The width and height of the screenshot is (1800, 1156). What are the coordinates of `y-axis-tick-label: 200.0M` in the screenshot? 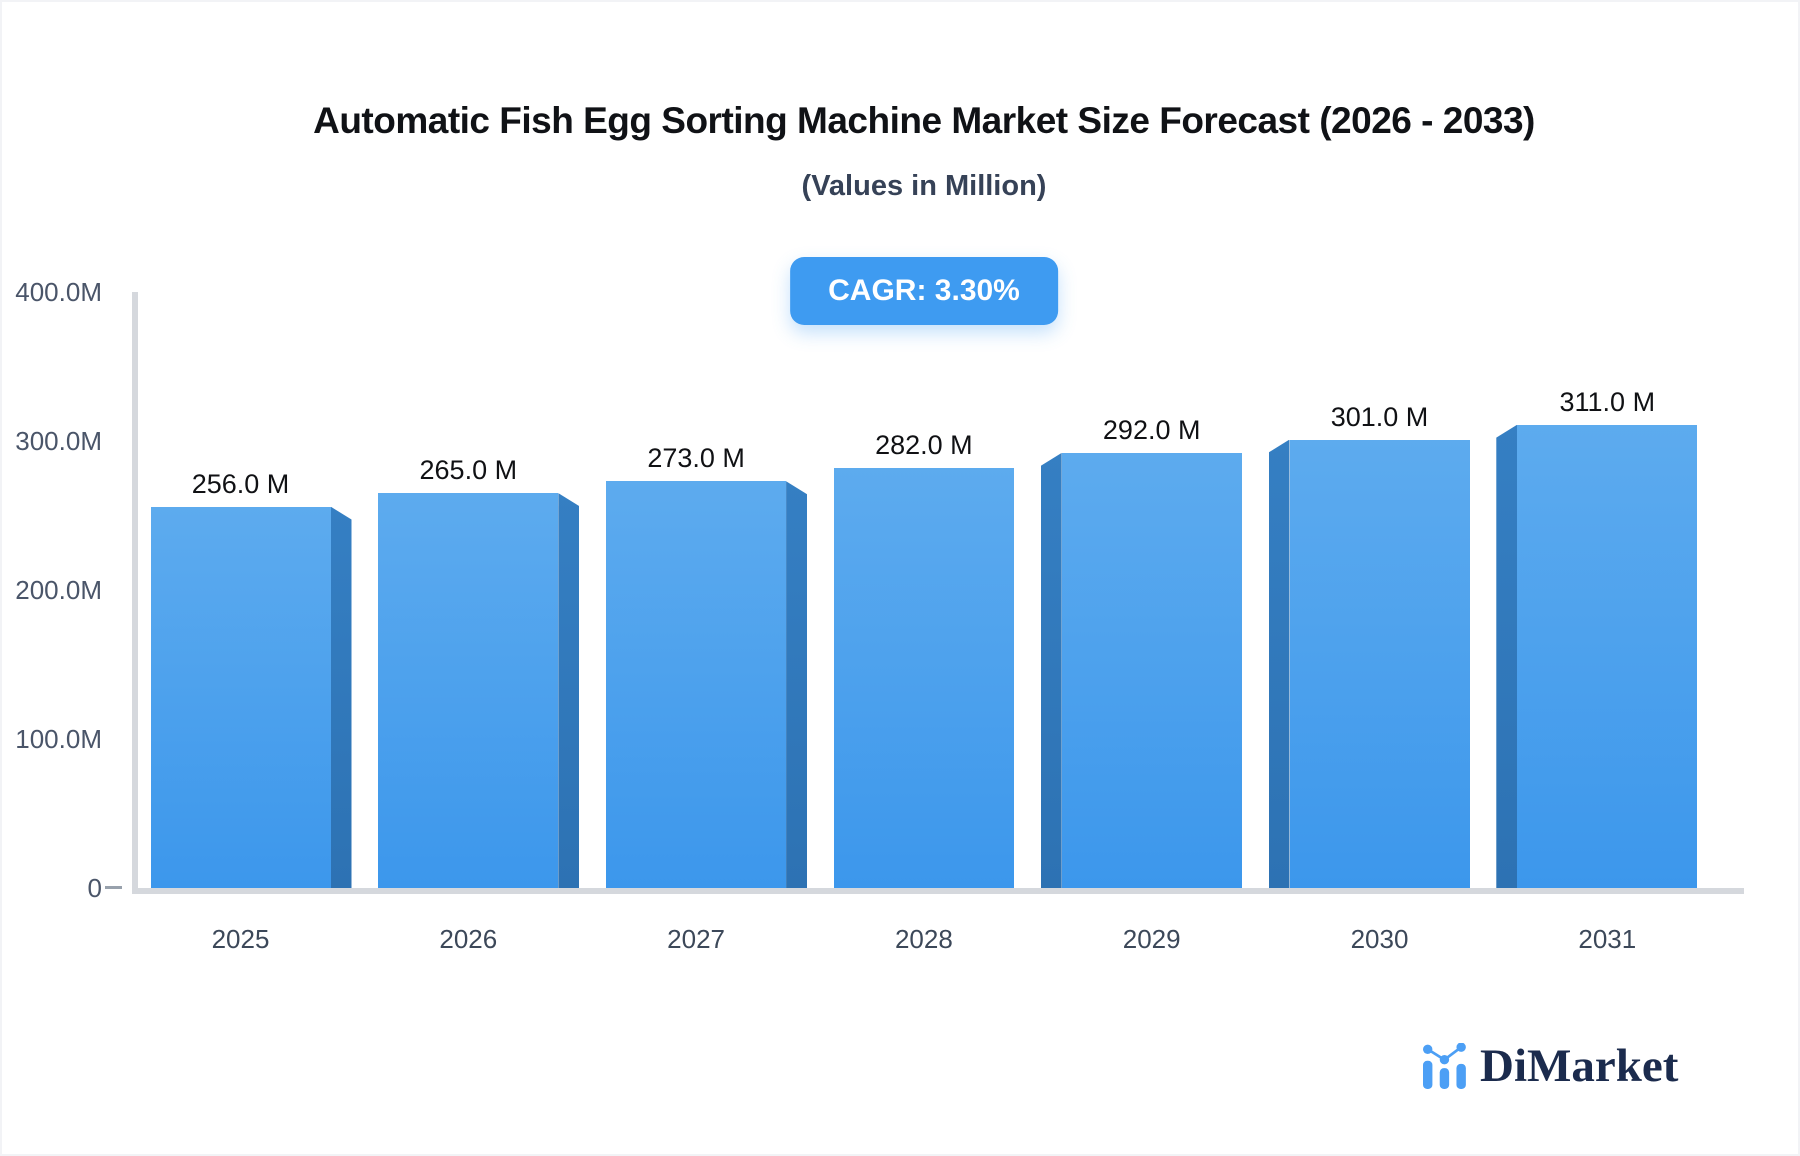 It's located at (58, 590).